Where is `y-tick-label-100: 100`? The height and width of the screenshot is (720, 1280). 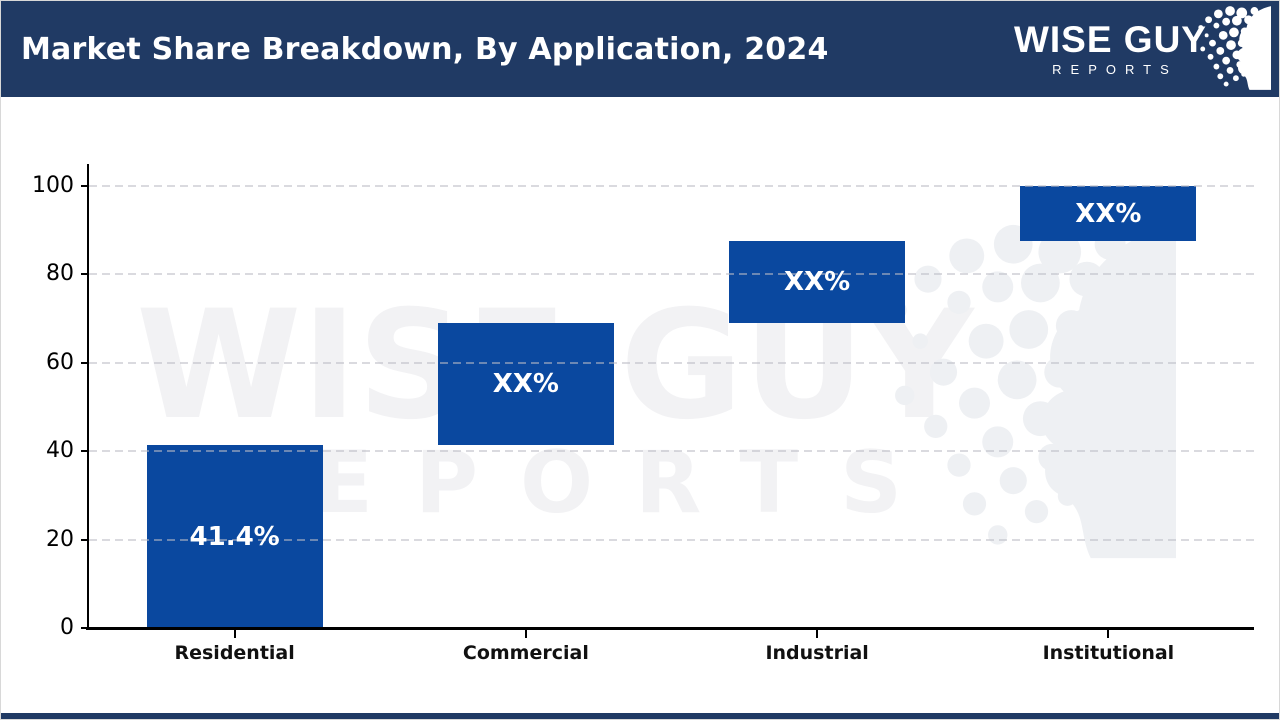 y-tick-label-100: 100 is located at coordinates (53, 186).